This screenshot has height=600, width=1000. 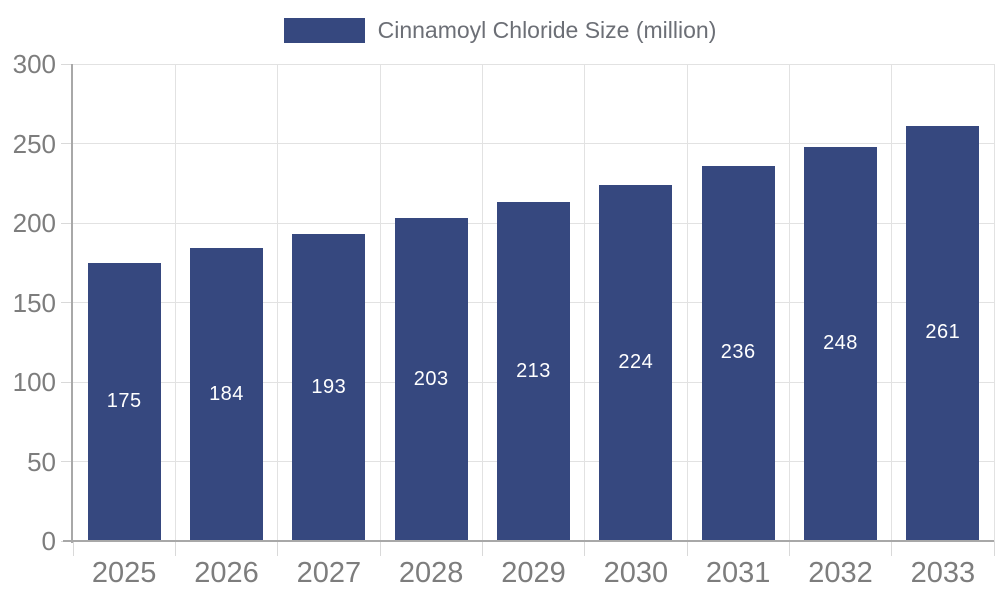 I want to click on bar: 213, so click(x=533, y=371).